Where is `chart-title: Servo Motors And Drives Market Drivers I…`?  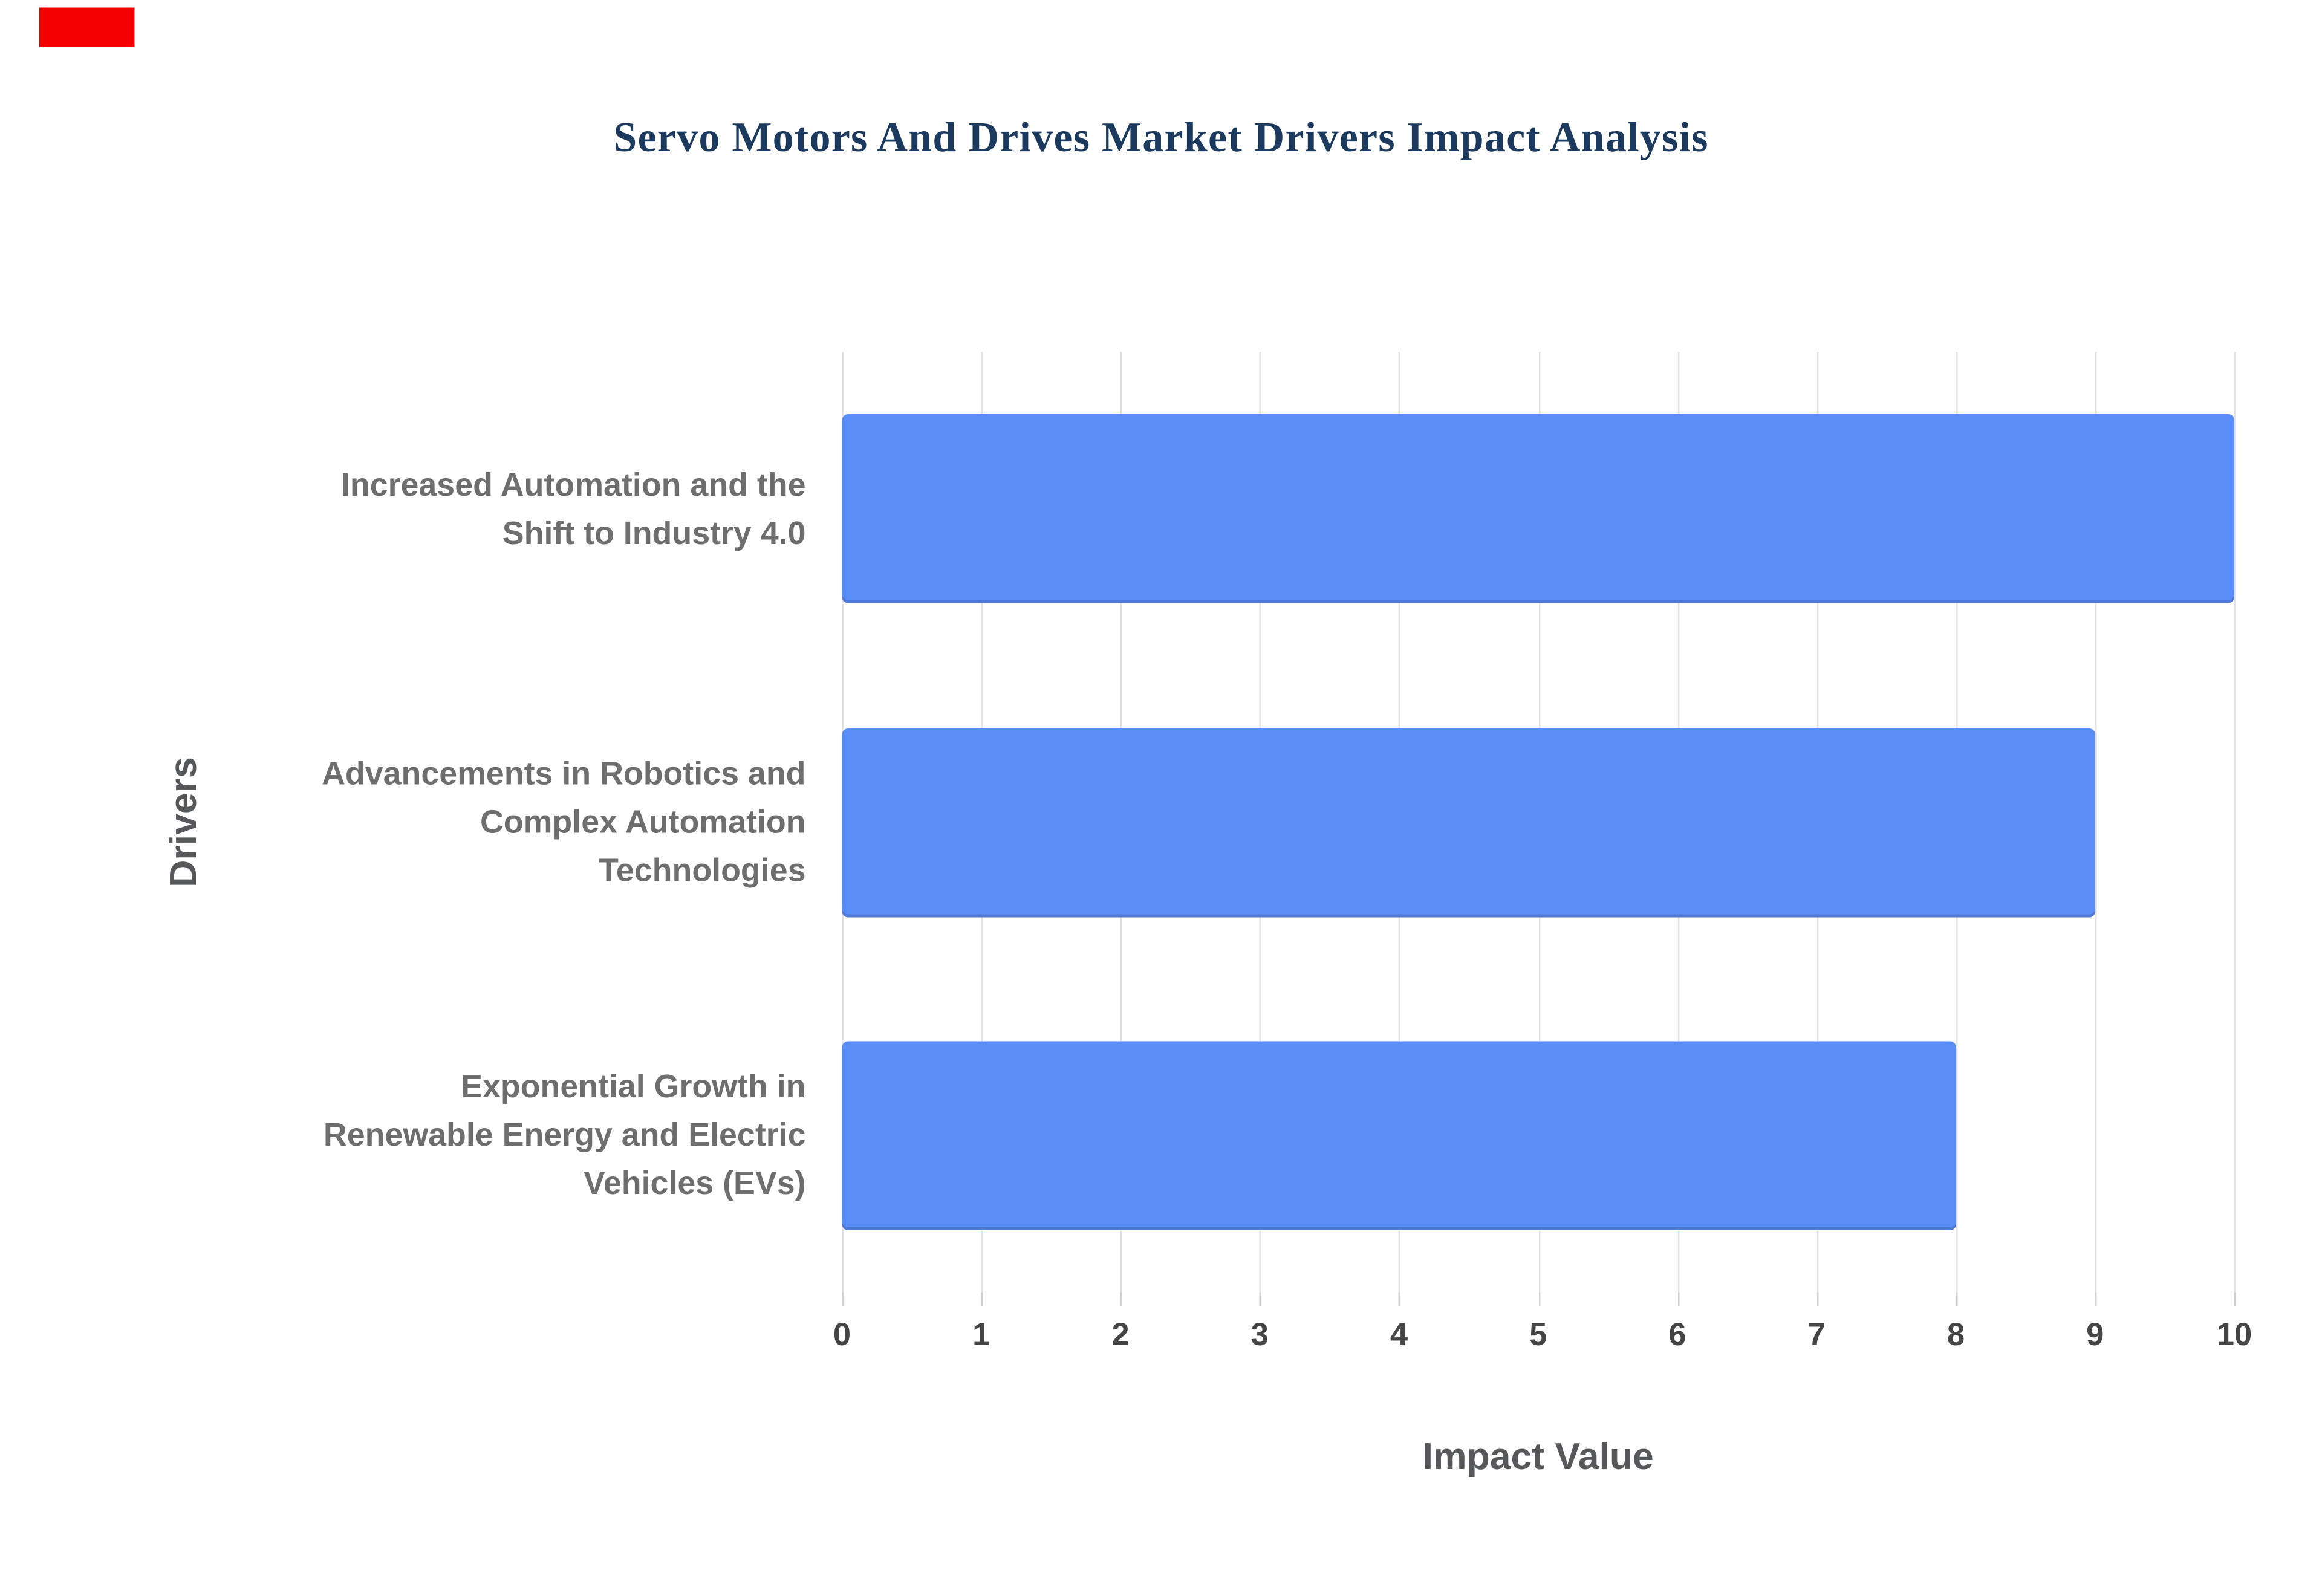 chart-title: Servo Motors And Drives Market Drivers I… is located at coordinates (1161, 138).